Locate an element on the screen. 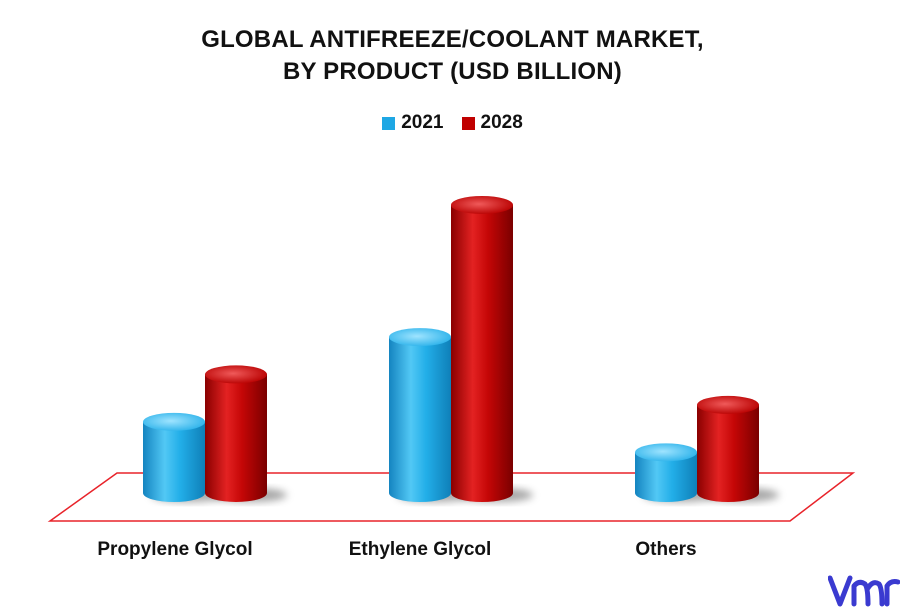 The width and height of the screenshot is (905, 613). legend: 2021 2028 is located at coordinates (452, 123).